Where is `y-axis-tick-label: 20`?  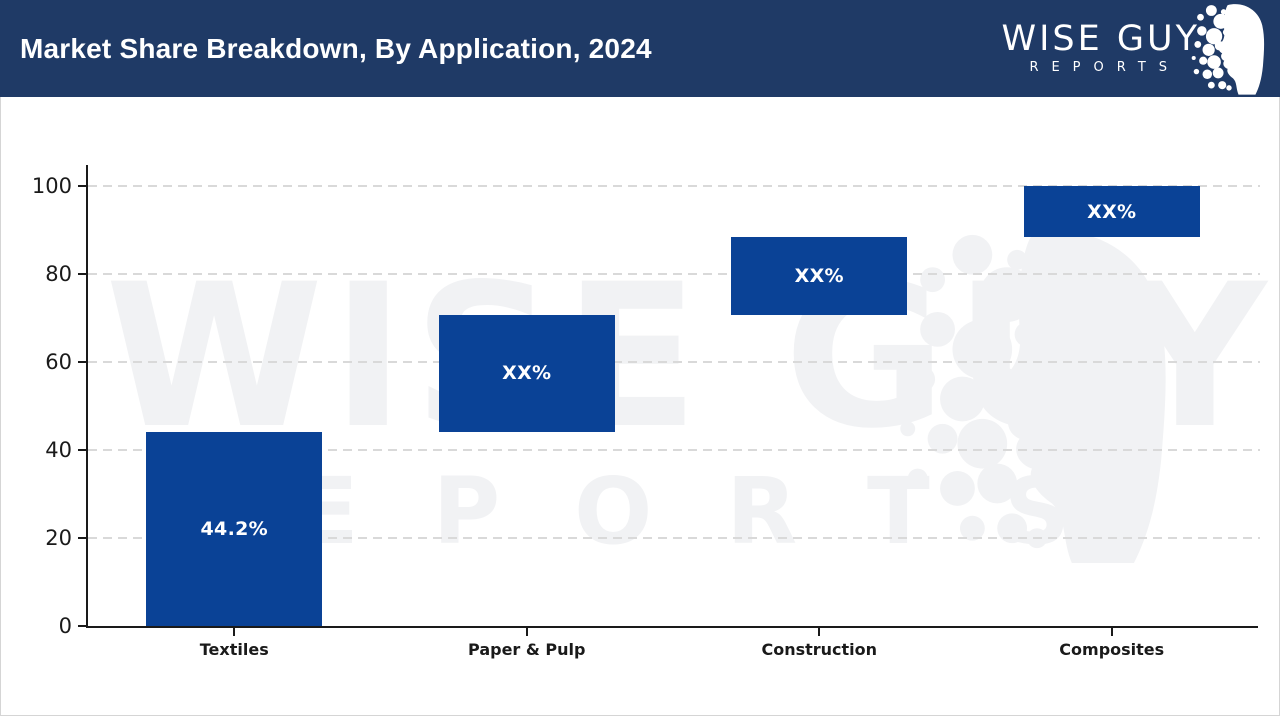 y-axis-tick-label: 20 is located at coordinates (58, 538).